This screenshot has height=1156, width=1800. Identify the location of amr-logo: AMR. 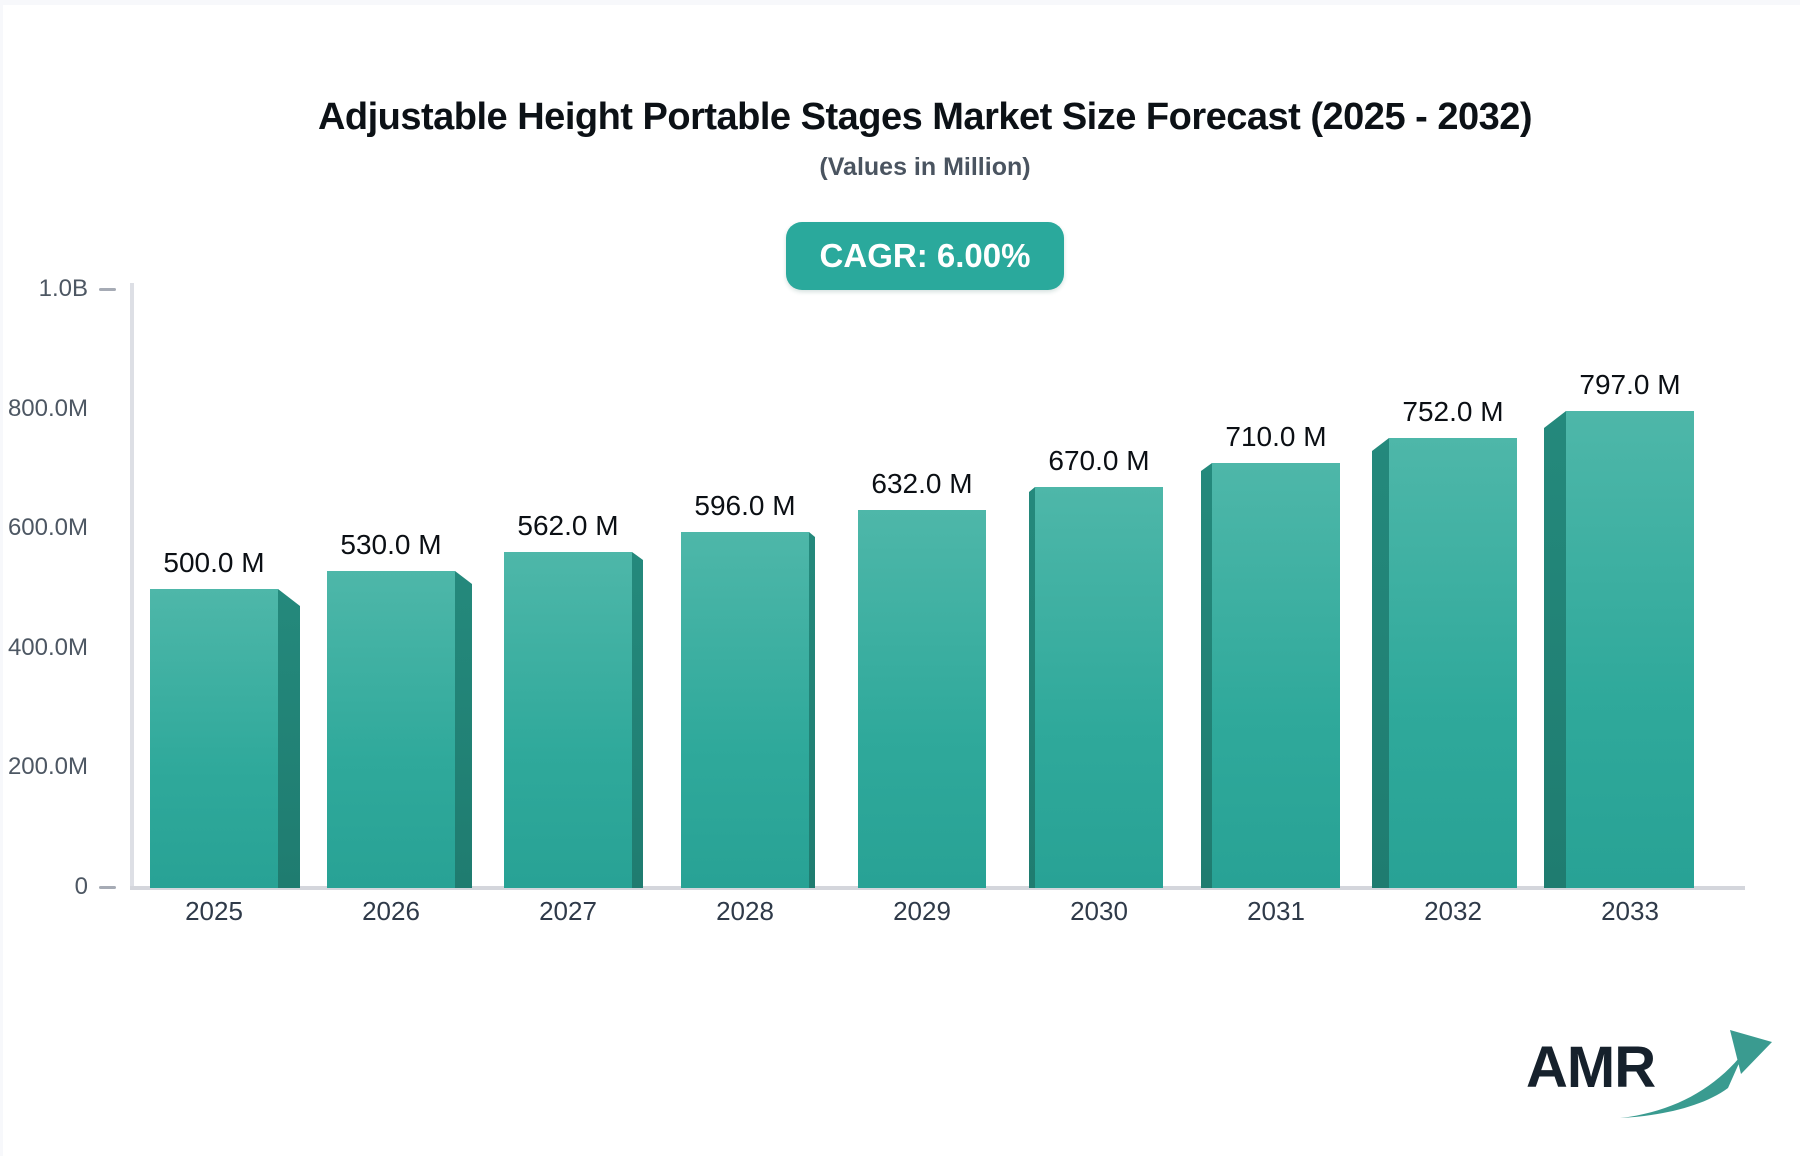
(1651, 1076).